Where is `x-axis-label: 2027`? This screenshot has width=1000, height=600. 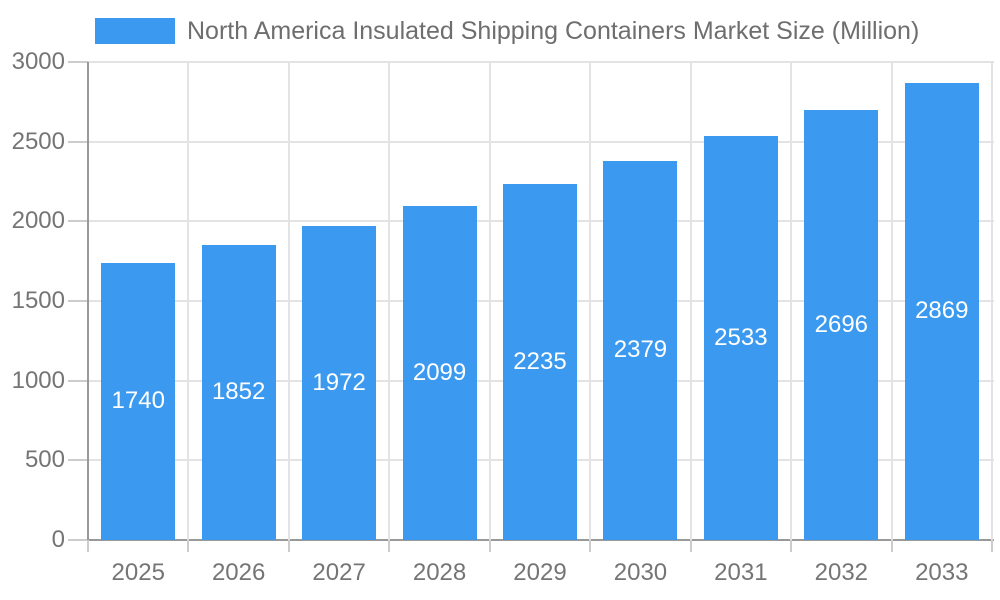 x-axis-label: 2027 is located at coordinates (339, 572).